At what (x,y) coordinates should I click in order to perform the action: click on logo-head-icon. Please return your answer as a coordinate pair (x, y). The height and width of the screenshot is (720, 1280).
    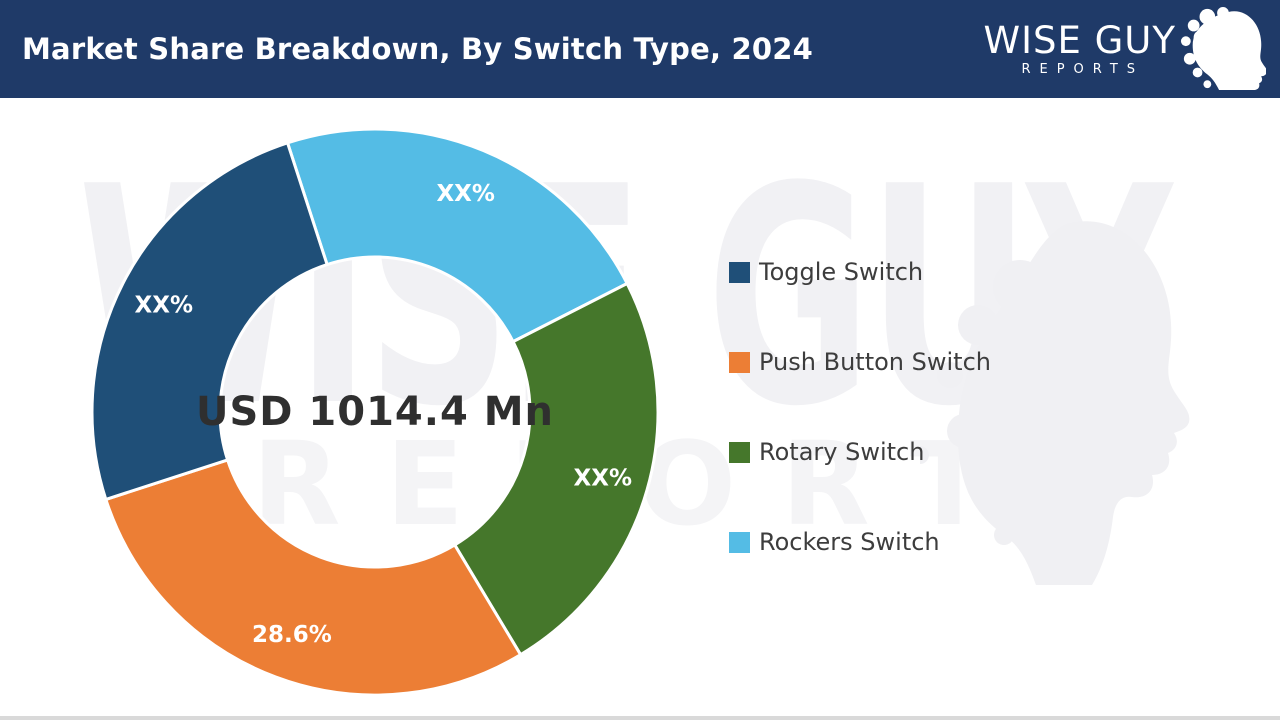
    Looking at the image, I should click on (1223, 48).